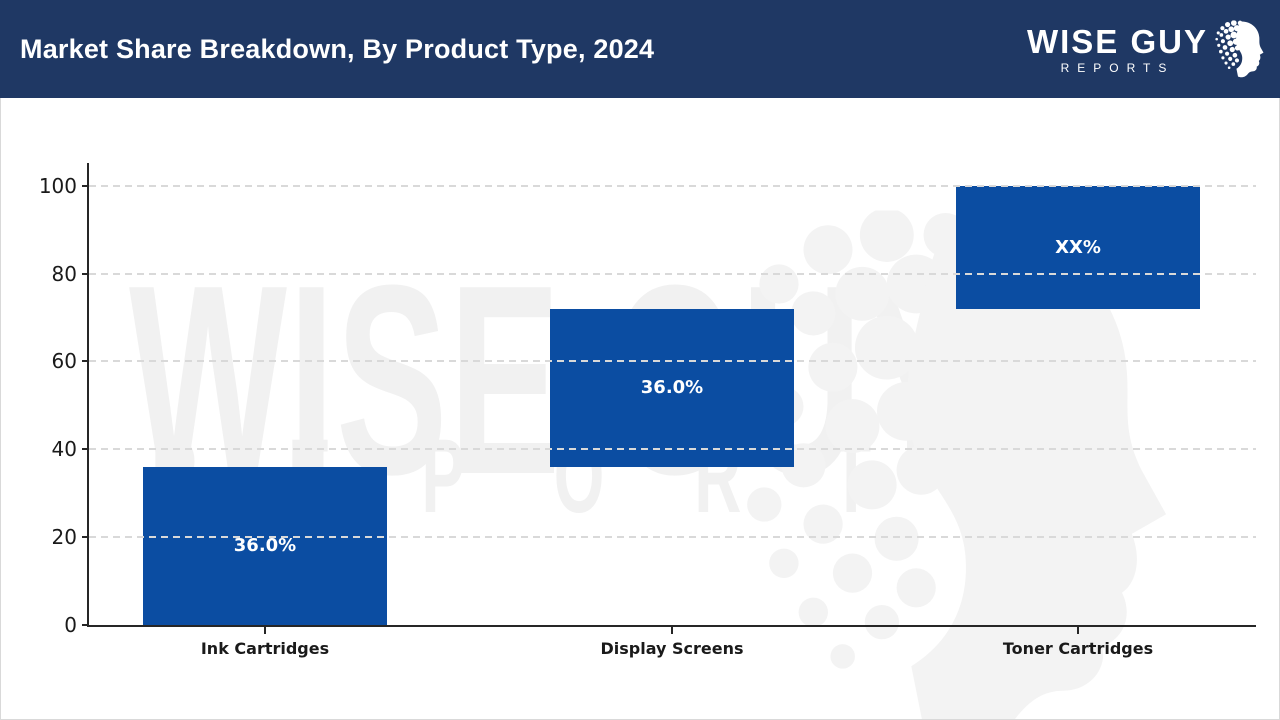 The height and width of the screenshot is (720, 1280). Describe the element at coordinates (1117, 41) in the screenshot. I see `logo-wordmark: WISE GUY` at that location.